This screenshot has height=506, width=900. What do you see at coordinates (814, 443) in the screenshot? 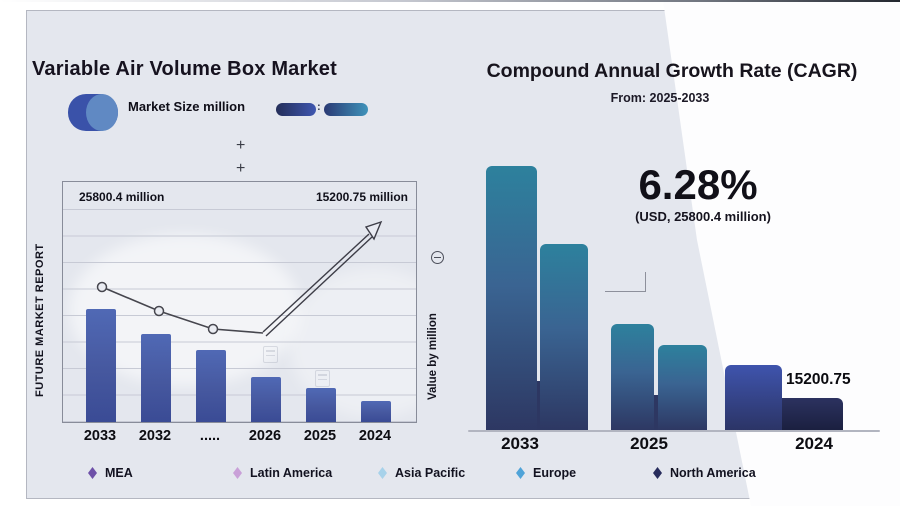
I see `year-label: 2024` at bounding box center [814, 443].